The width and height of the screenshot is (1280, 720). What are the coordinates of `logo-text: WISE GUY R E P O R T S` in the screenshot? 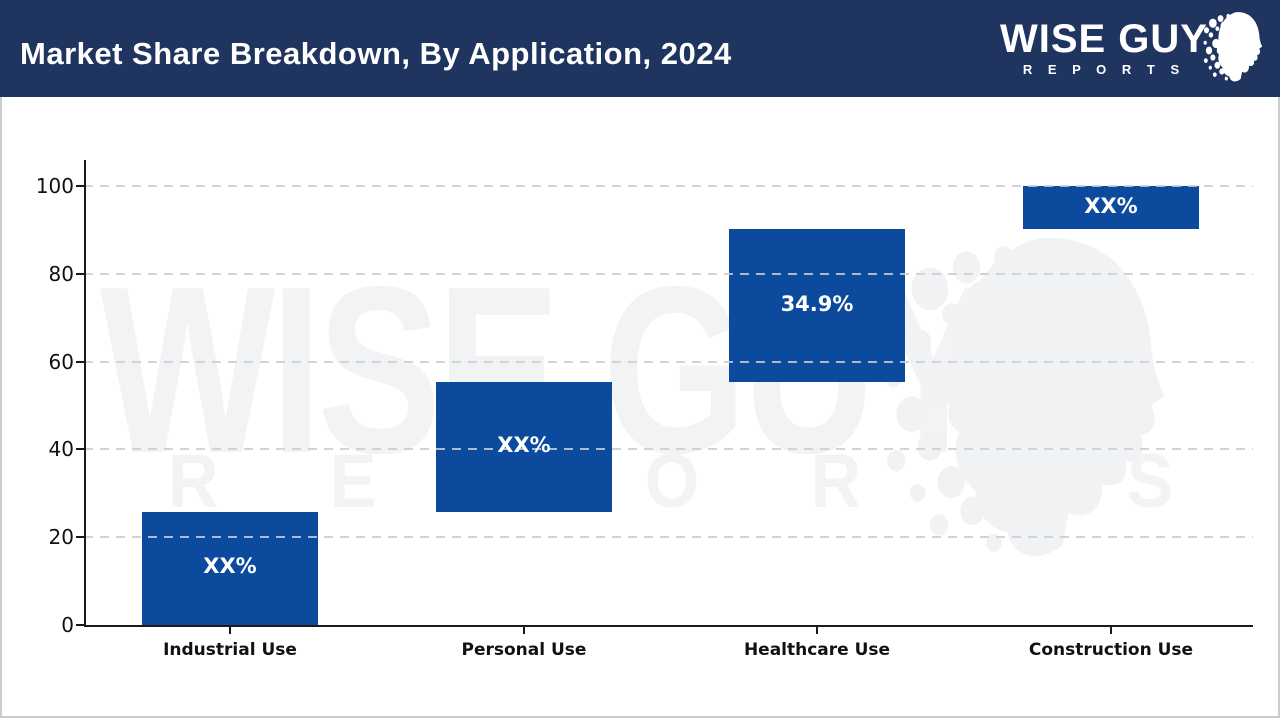 It's located at (1104, 47).